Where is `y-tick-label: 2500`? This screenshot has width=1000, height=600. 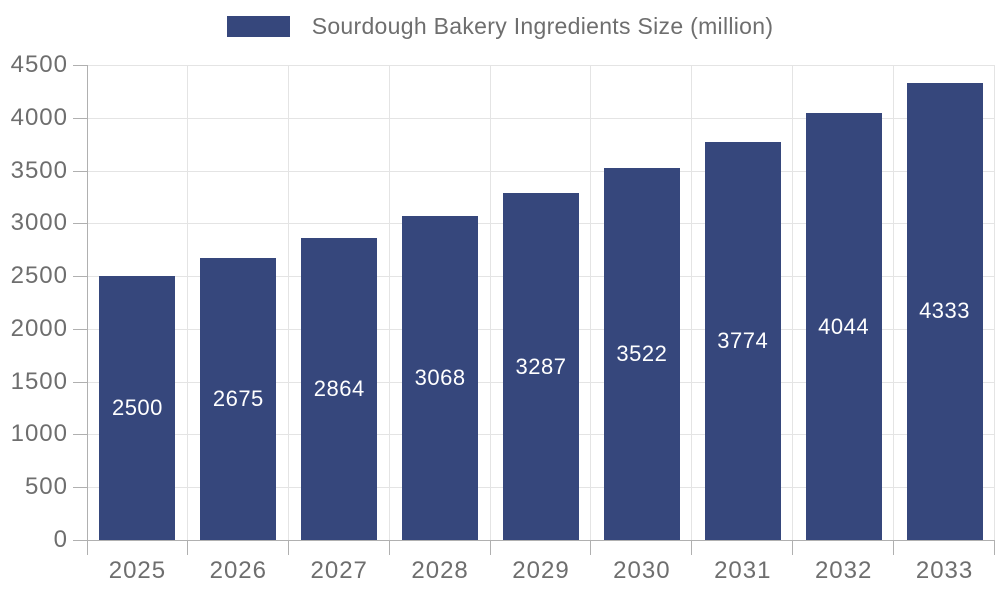 y-tick-label: 2500 is located at coordinates (39, 276).